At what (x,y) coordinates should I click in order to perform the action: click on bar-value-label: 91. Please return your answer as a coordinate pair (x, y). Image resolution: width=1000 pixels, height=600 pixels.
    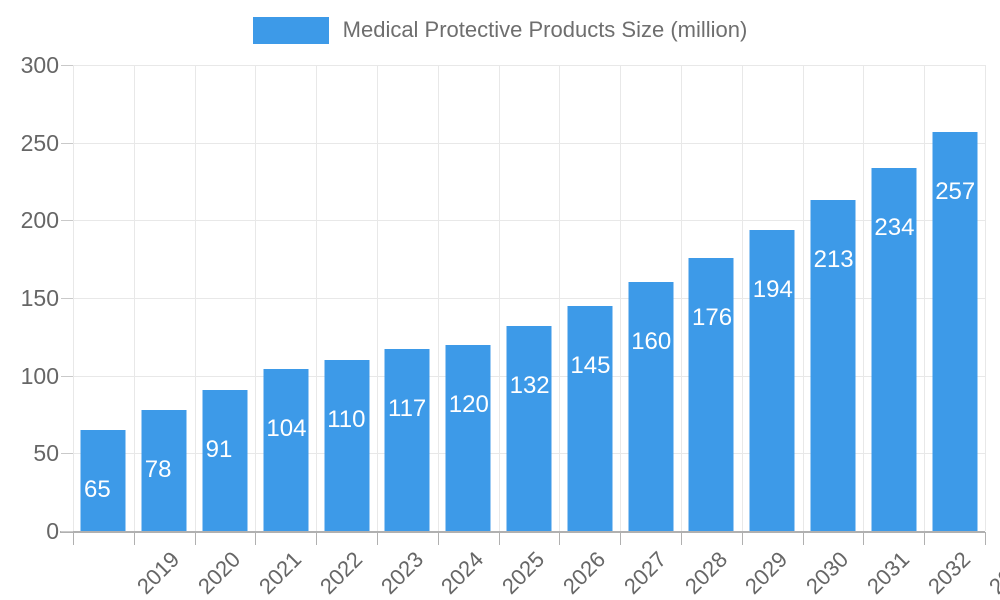
    Looking at the image, I should click on (219, 449).